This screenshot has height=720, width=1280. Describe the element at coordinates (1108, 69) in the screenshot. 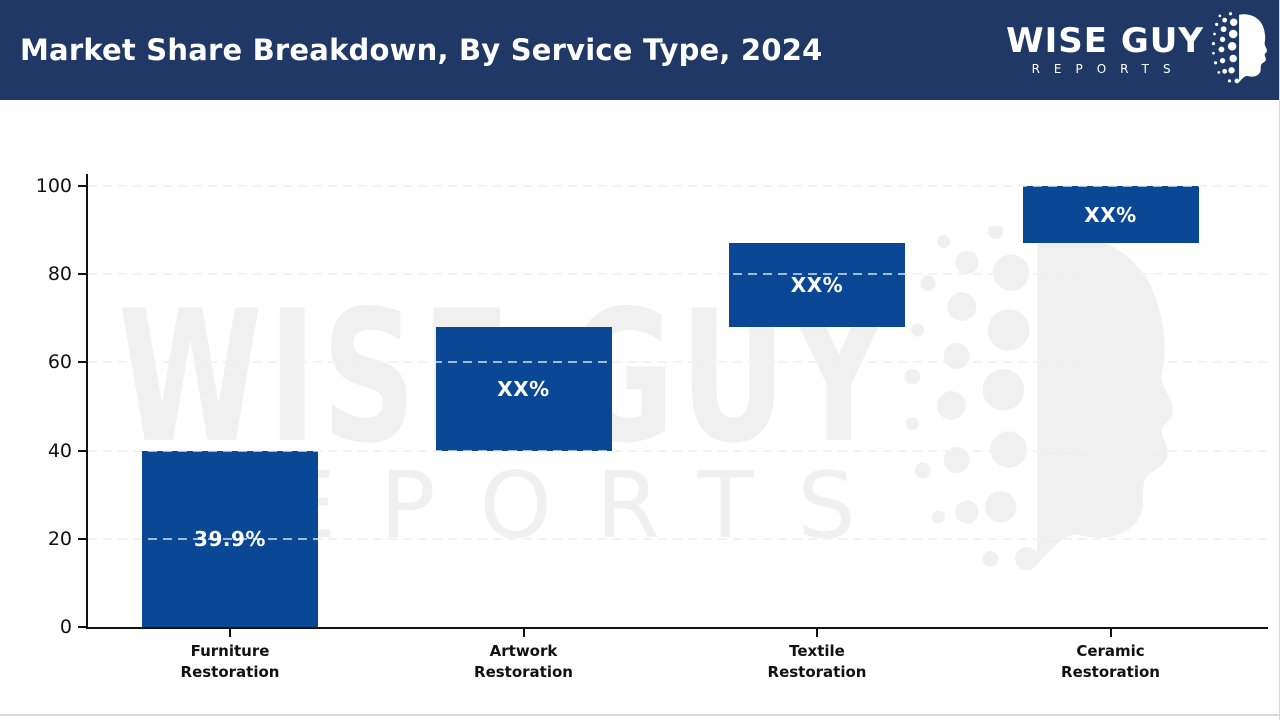

I see `logo-subtitle: REPORTS` at that location.